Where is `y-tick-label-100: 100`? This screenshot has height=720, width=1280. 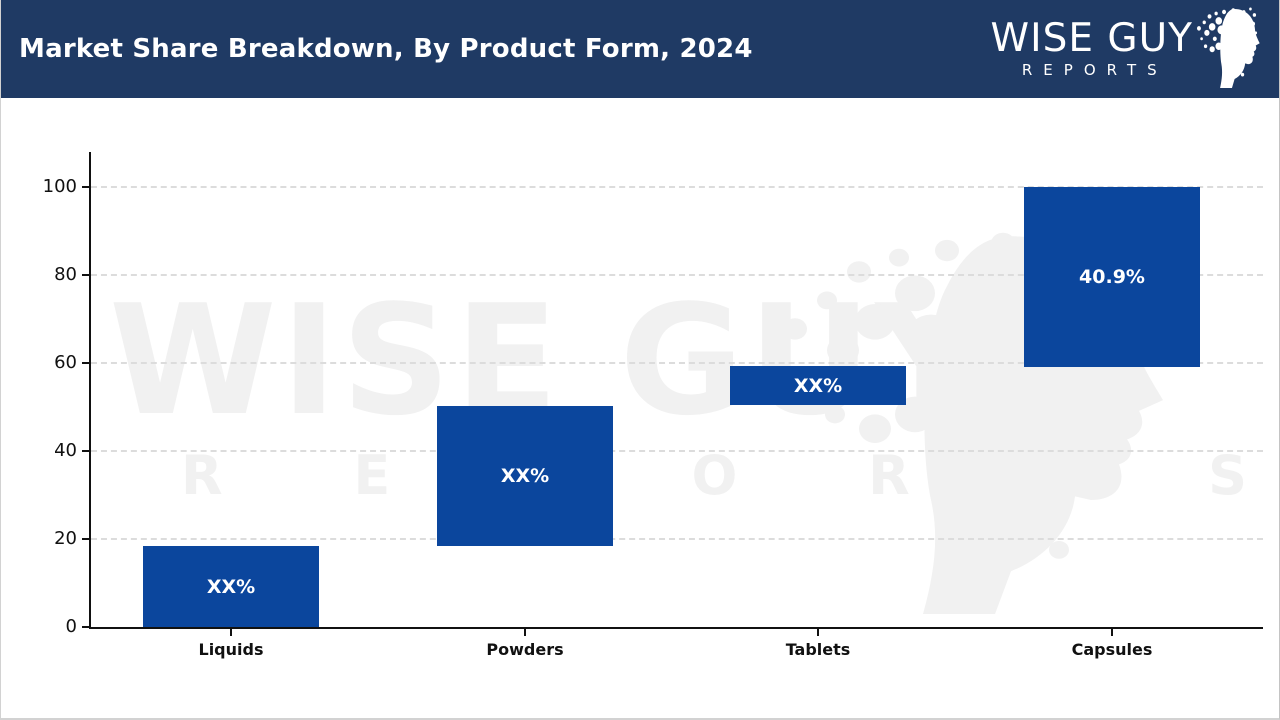 y-tick-label-100: 100 is located at coordinates (59, 186).